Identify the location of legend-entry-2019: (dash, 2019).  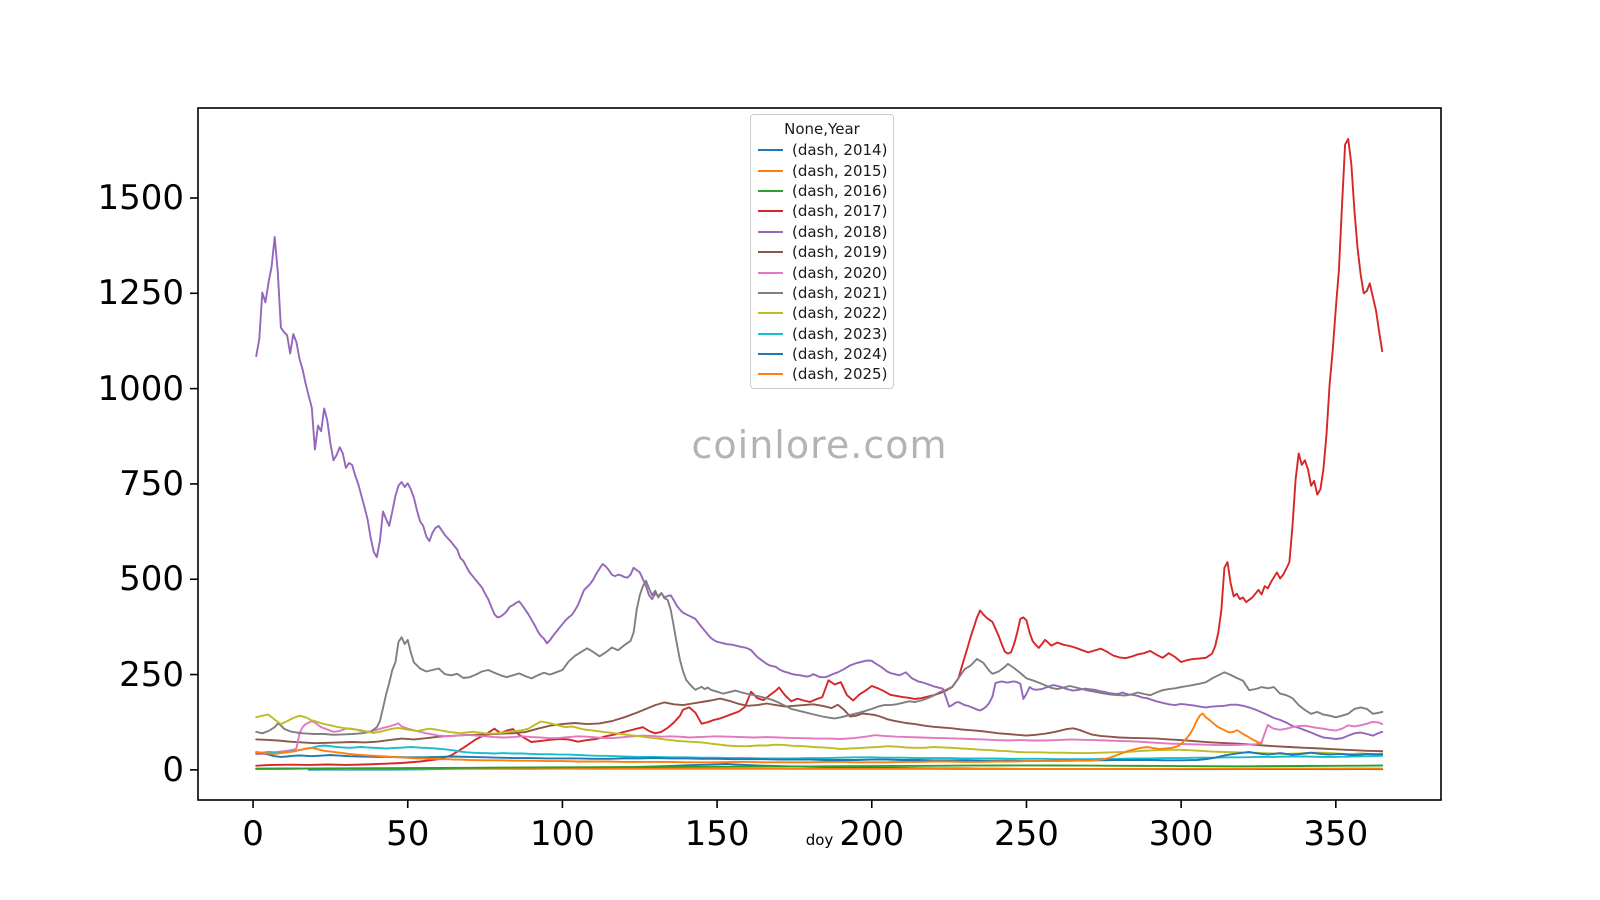
(822, 252).